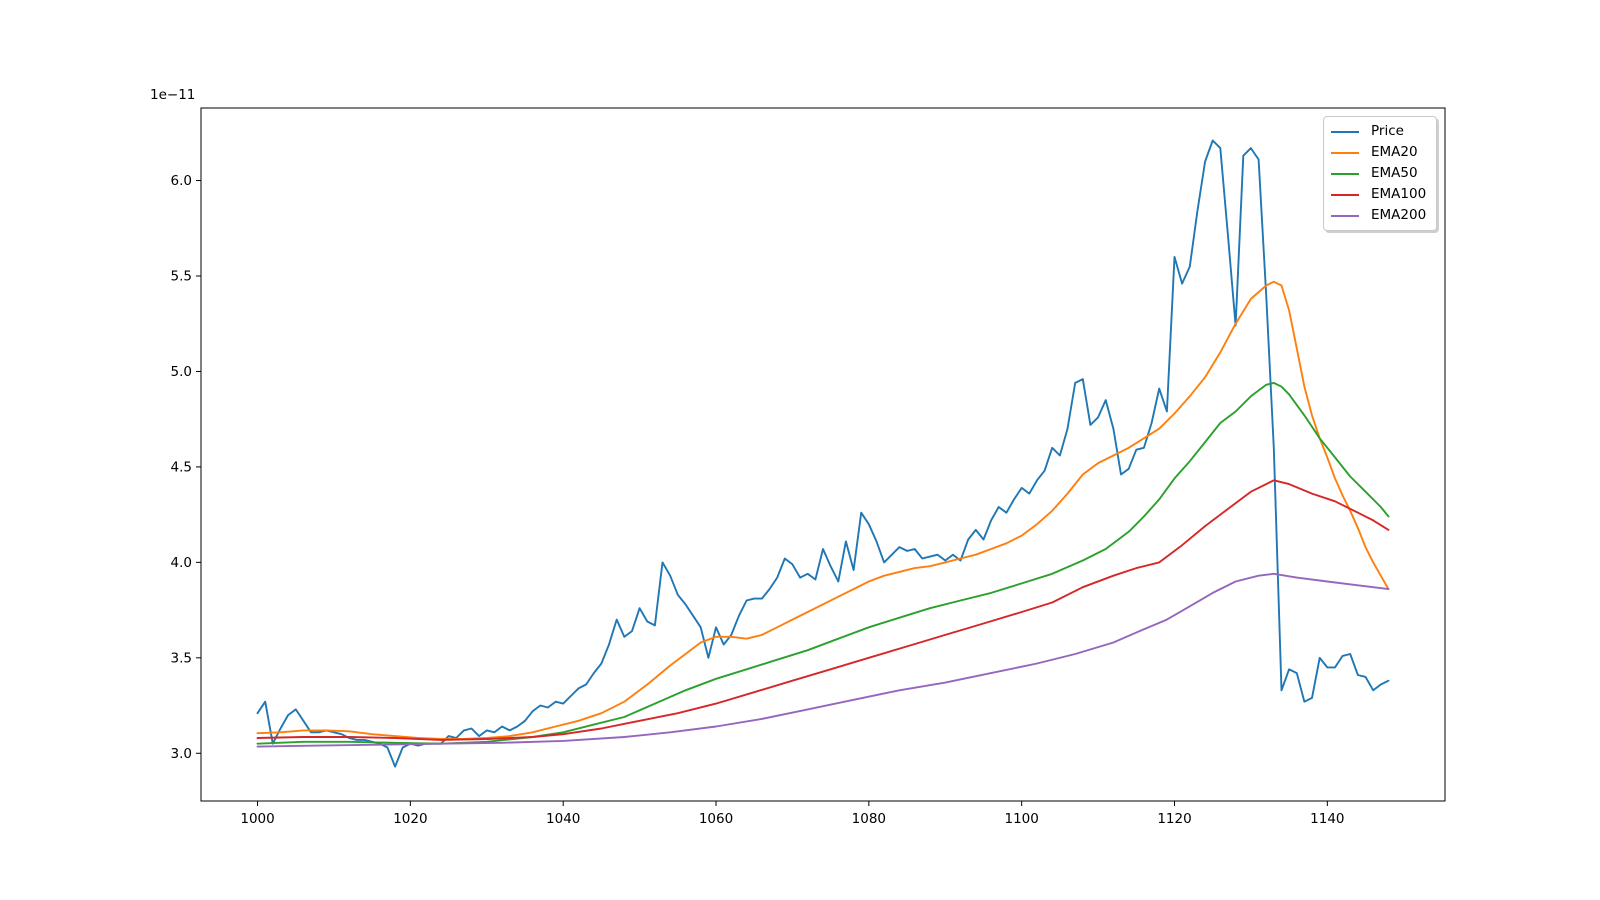  What do you see at coordinates (173, 95) in the screenshot?
I see `y-axis-offset-label: 1e−11` at bounding box center [173, 95].